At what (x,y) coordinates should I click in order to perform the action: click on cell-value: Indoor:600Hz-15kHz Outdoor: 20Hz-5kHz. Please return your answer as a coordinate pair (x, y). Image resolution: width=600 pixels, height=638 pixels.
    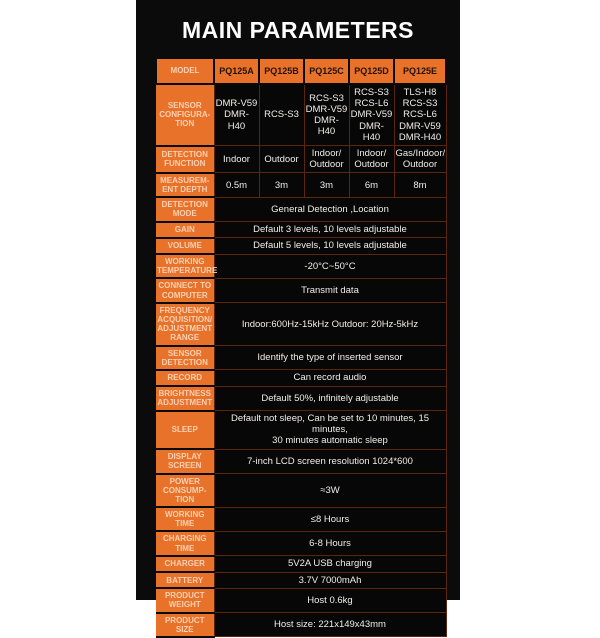
    Looking at the image, I should click on (330, 324).